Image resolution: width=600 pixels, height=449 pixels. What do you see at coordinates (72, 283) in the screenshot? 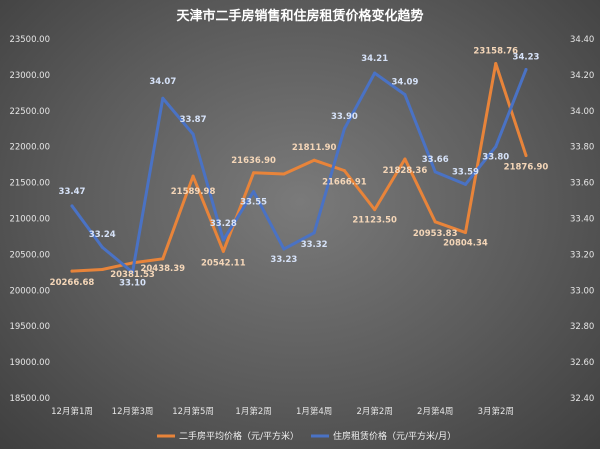
I see `price-data-label: 20266.68` at bounding box center [72, 283].